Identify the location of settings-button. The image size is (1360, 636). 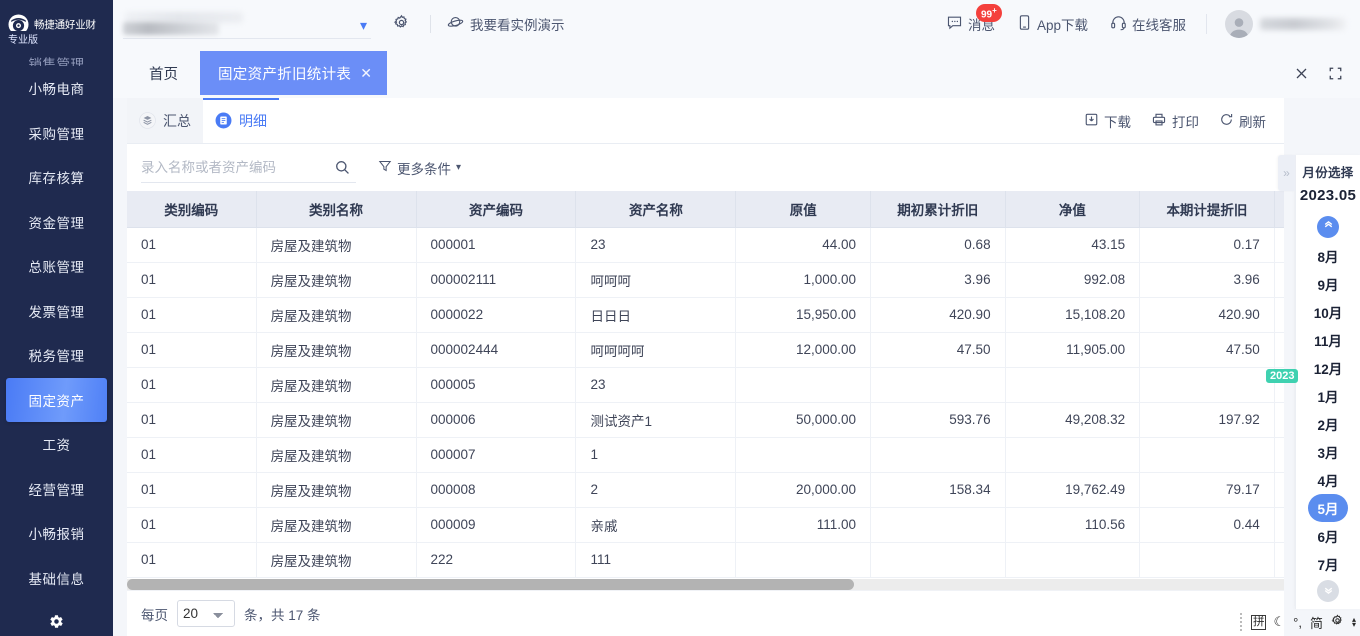
(401, 24).